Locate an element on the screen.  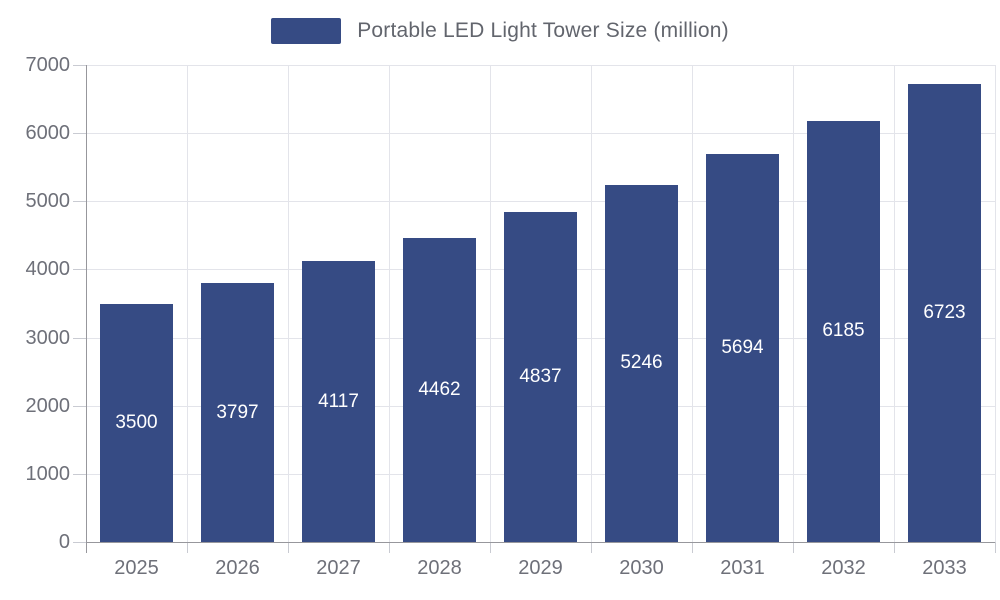
bar-2033 is located at coordinates (944, 312).